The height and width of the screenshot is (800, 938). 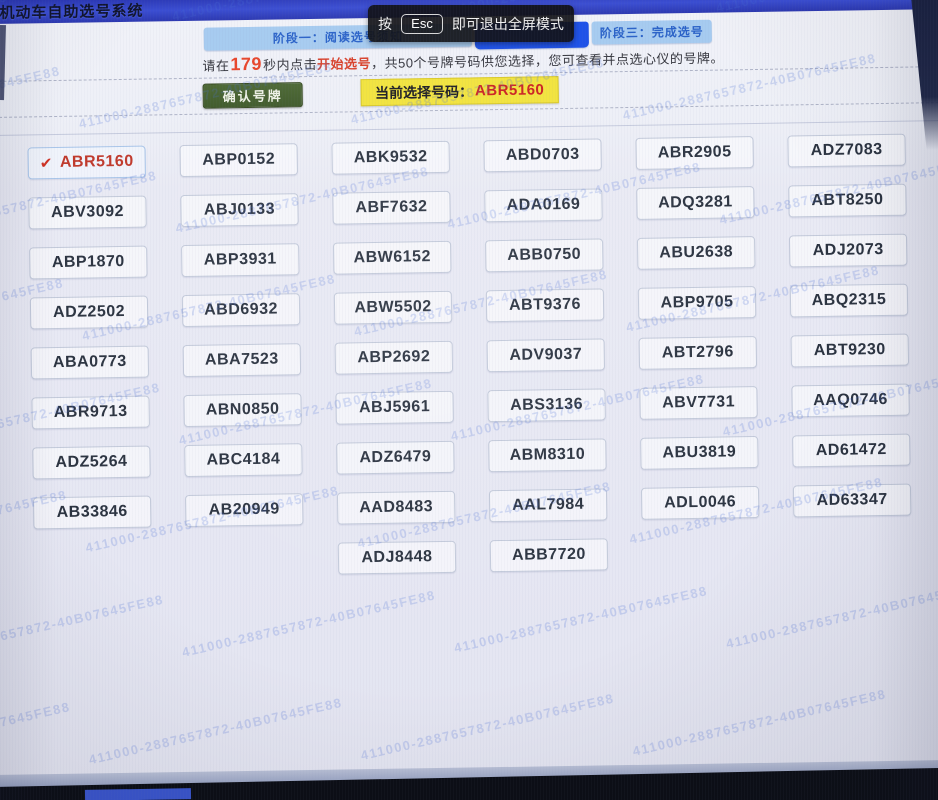 I want to click on divider-dashed-bottom, so click(x=469, y=110).